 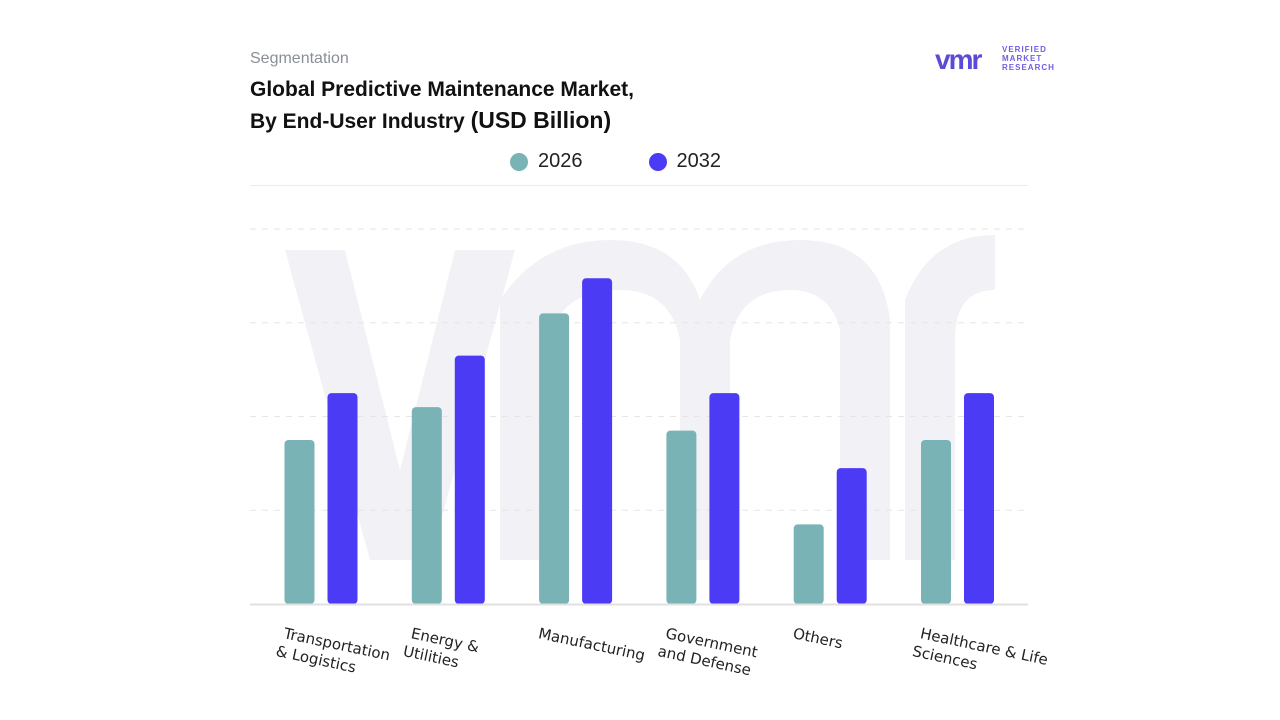 What do you see at coordinates (980, 655) in the screenshot?
I see `x-tick-label-5: Healthcare & LifeSciences` at bounding box center [980, 655].